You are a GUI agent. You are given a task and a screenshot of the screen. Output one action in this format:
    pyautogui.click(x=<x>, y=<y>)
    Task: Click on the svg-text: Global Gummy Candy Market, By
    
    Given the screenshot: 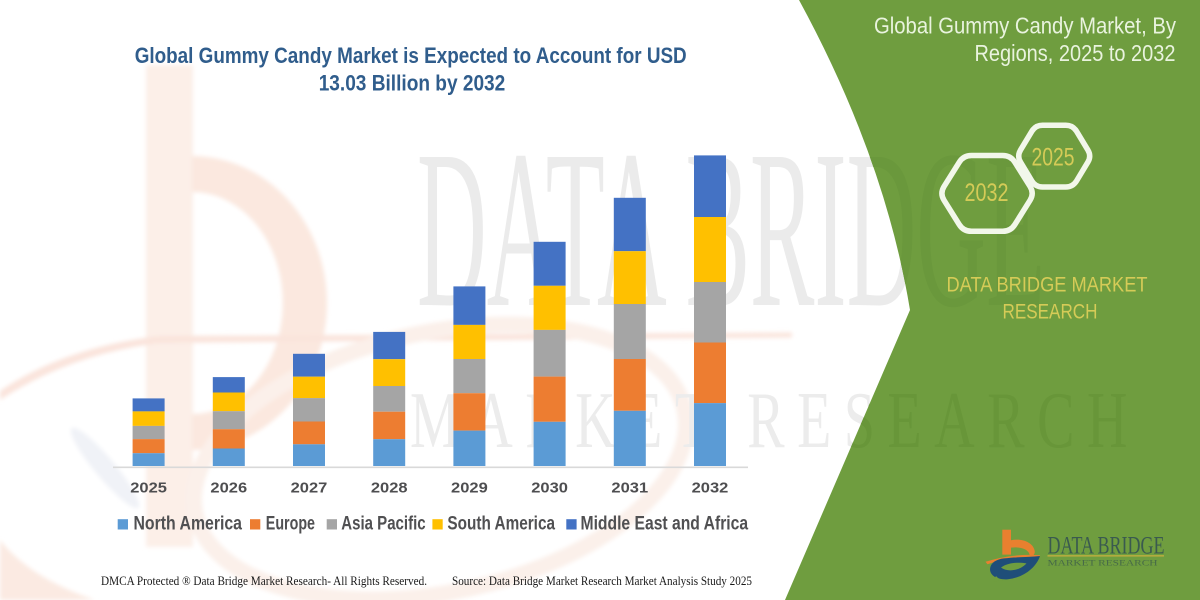 What is the action you would take?
    pyautogui.click(x=1025, y=25)
    